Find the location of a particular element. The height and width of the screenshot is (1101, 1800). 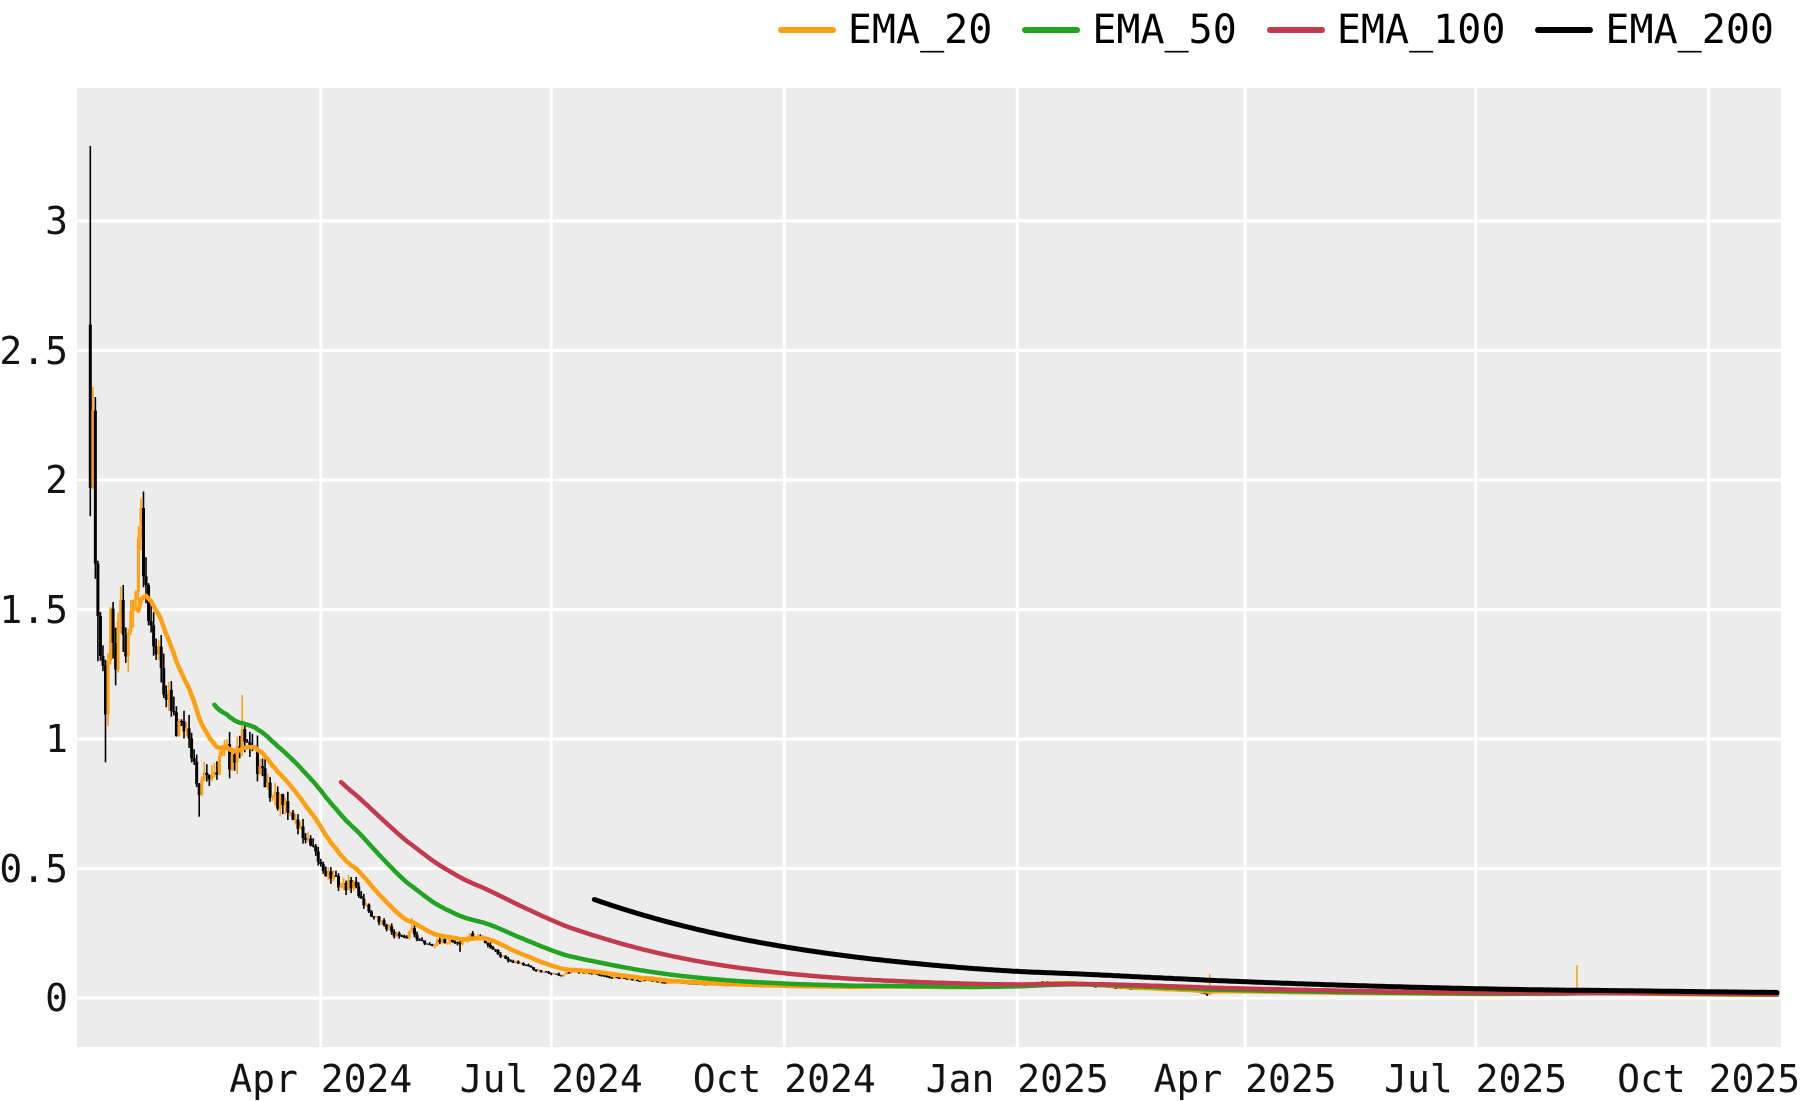

x-tick-label: Apr 2025 is located at coordinates (1245, 1079).